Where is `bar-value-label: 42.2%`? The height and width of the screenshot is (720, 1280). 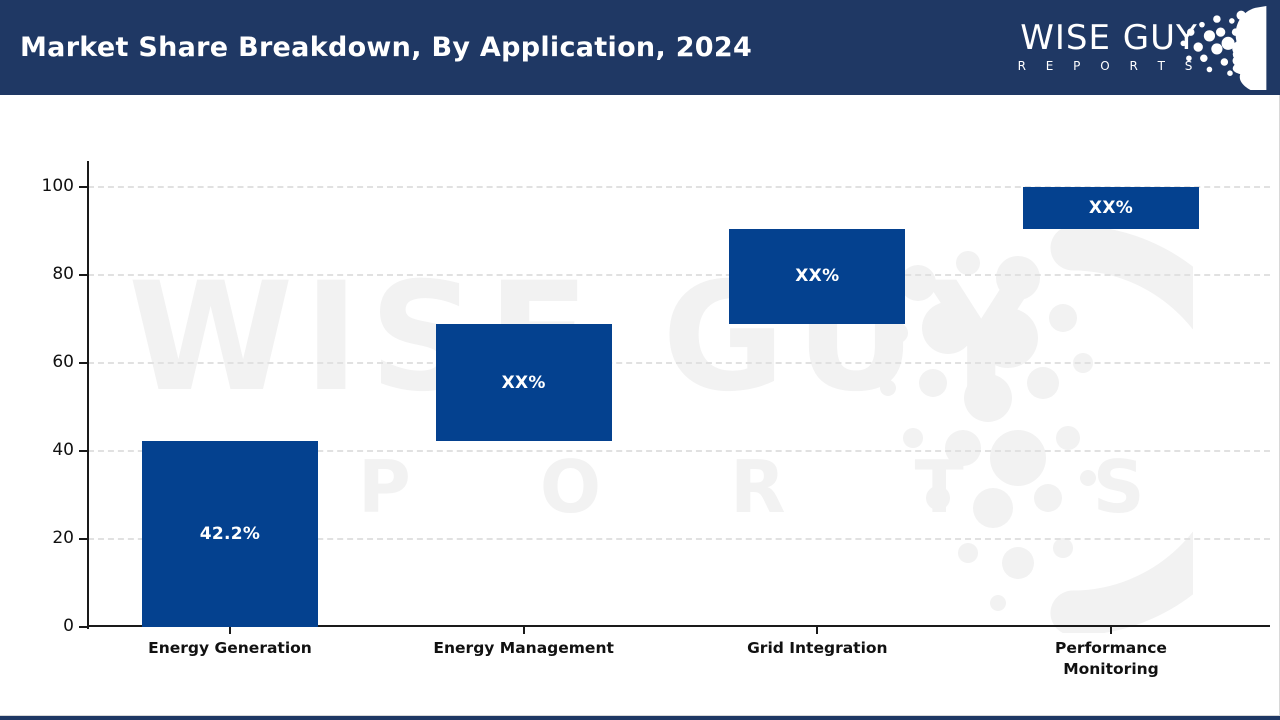 bar-value-label: 42.2% is located at coordinates (230, 534).